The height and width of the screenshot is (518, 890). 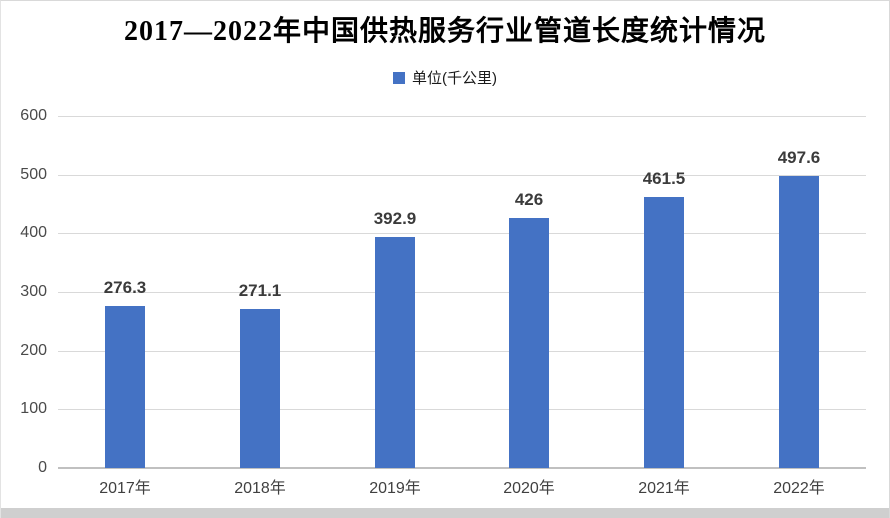 I want to click on bar-2018年, so click(x=260, y=388).